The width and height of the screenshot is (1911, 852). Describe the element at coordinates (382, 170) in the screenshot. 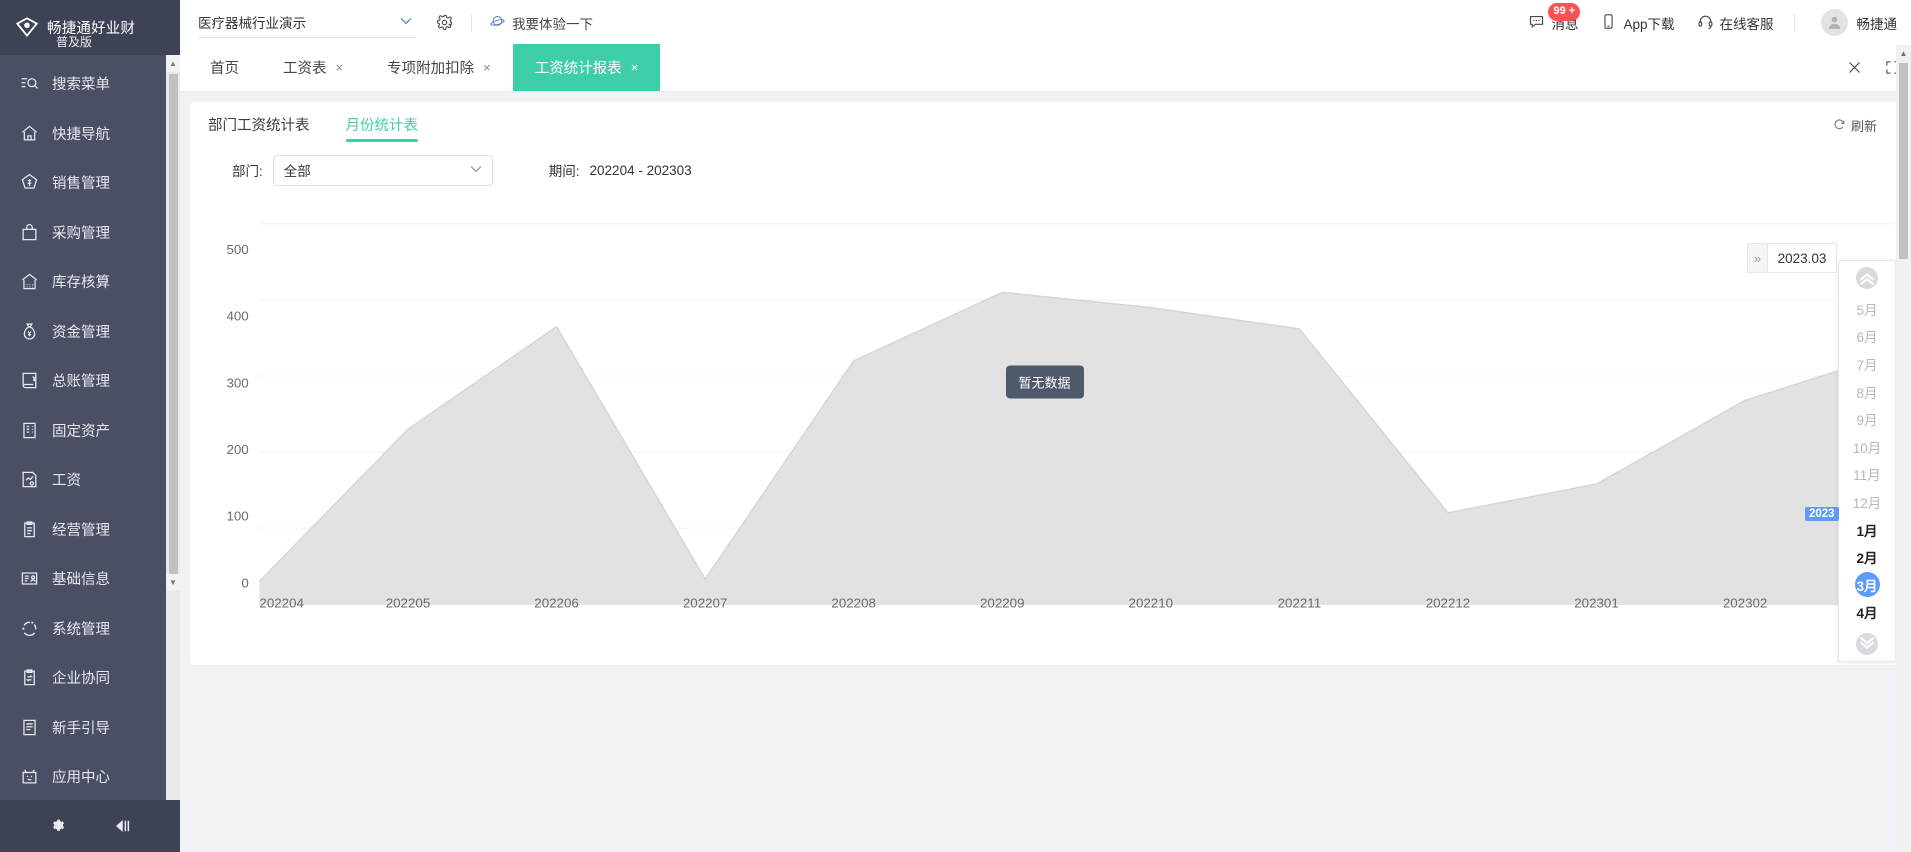

I see `dept-select: 全部` at that location.